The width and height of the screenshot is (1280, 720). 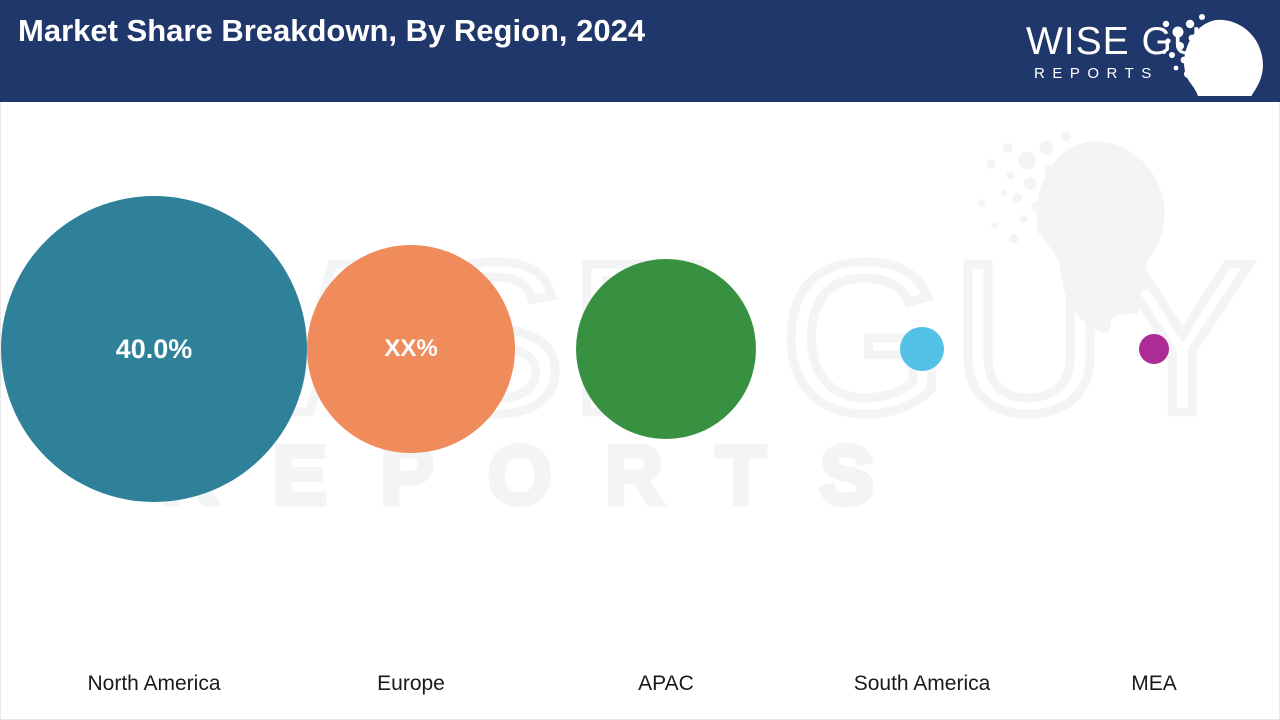 I want to click on category-label-europe: Europe, so click(x=411, y=683).